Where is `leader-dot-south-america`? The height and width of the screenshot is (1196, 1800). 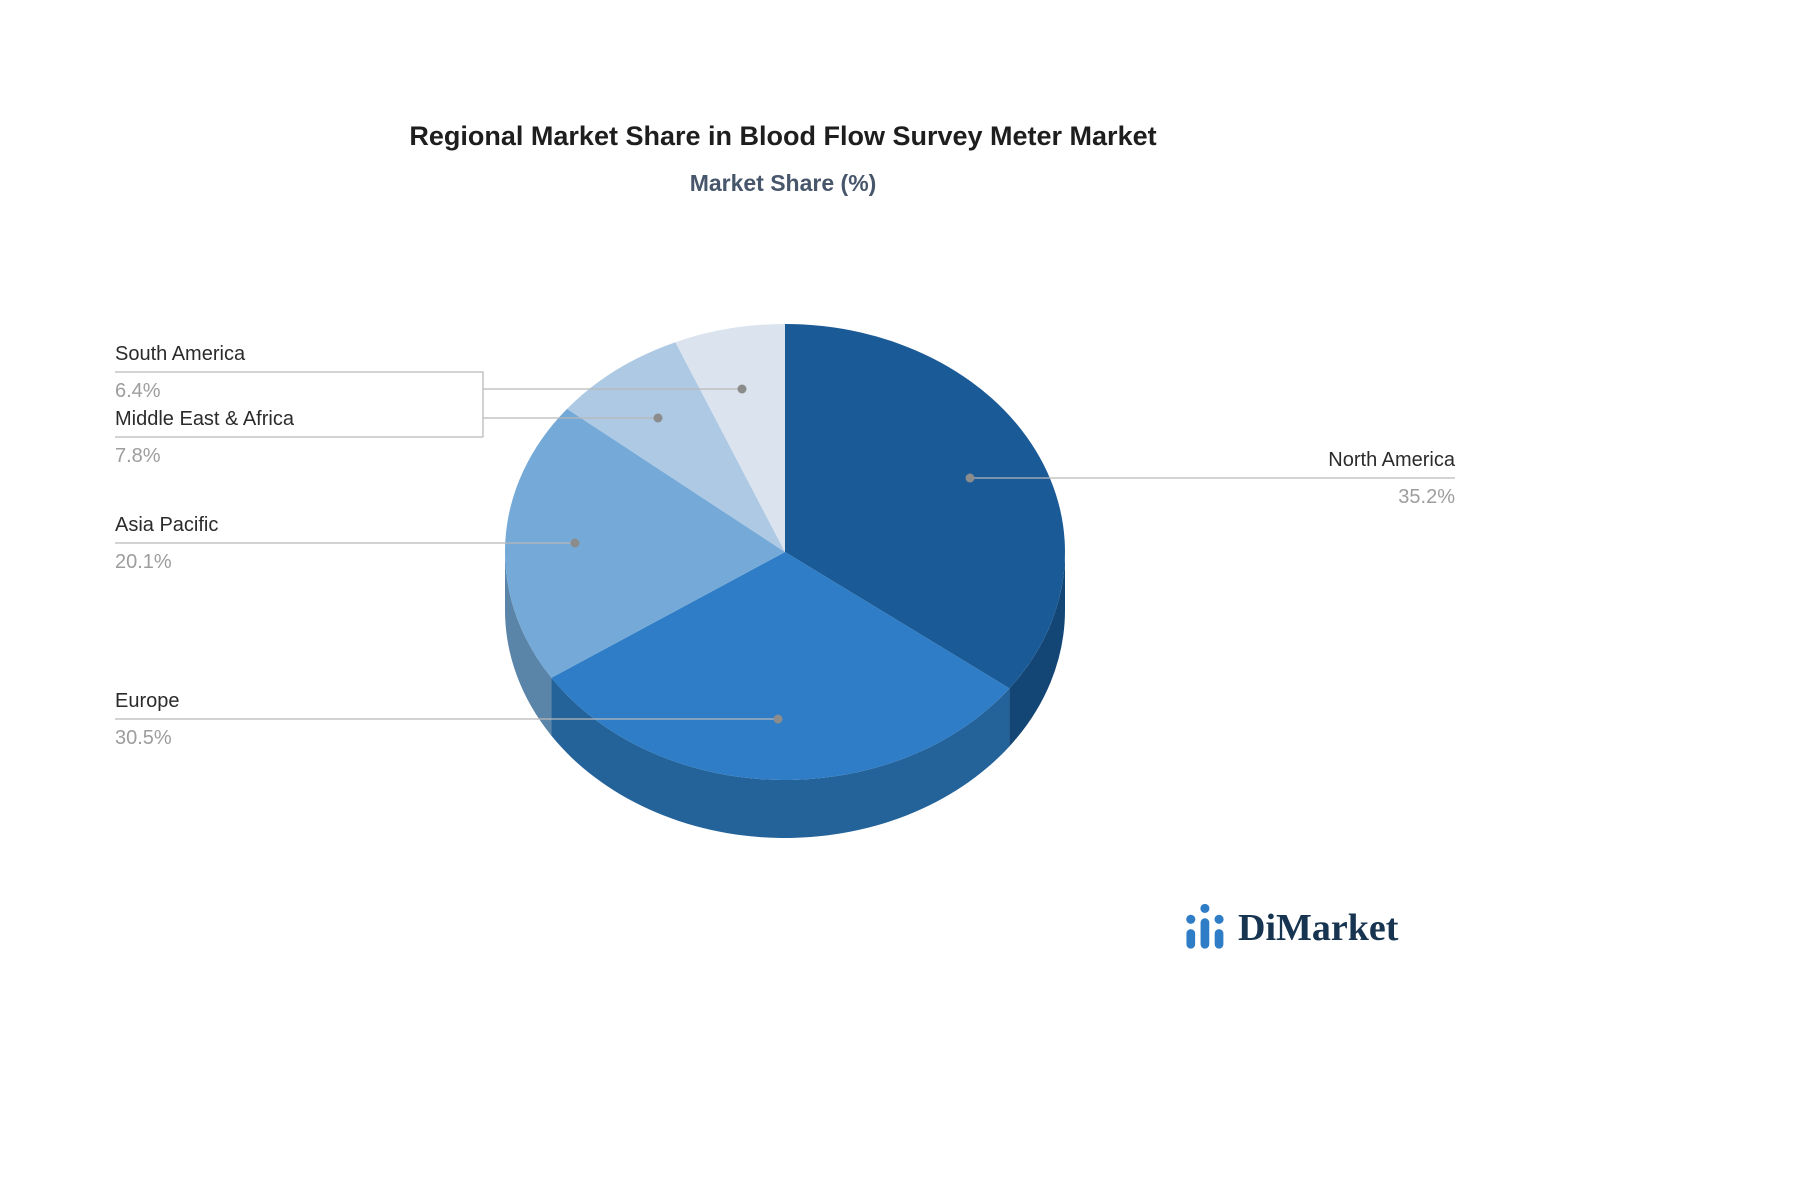 leader-dot-south-america is located at coordinates (742, 389).